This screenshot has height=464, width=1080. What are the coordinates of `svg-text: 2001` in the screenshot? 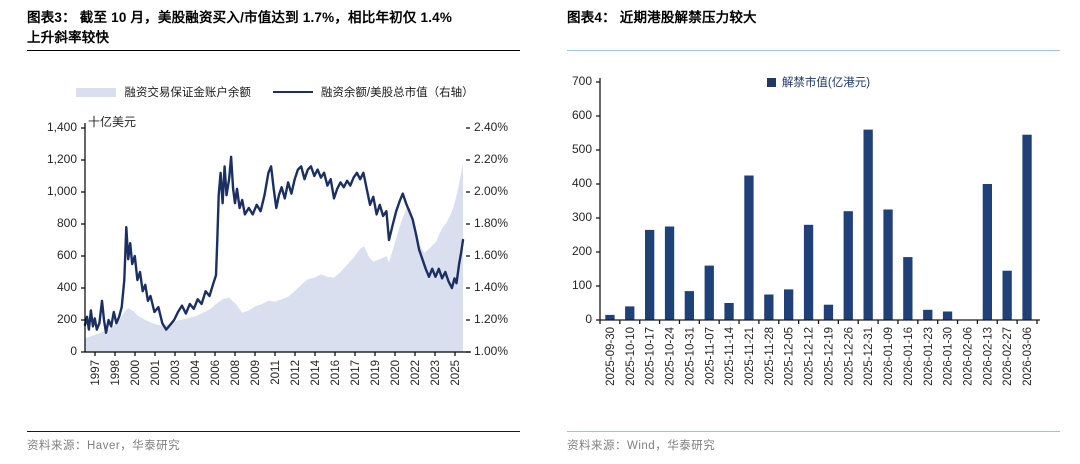 It's located at (156, 373).